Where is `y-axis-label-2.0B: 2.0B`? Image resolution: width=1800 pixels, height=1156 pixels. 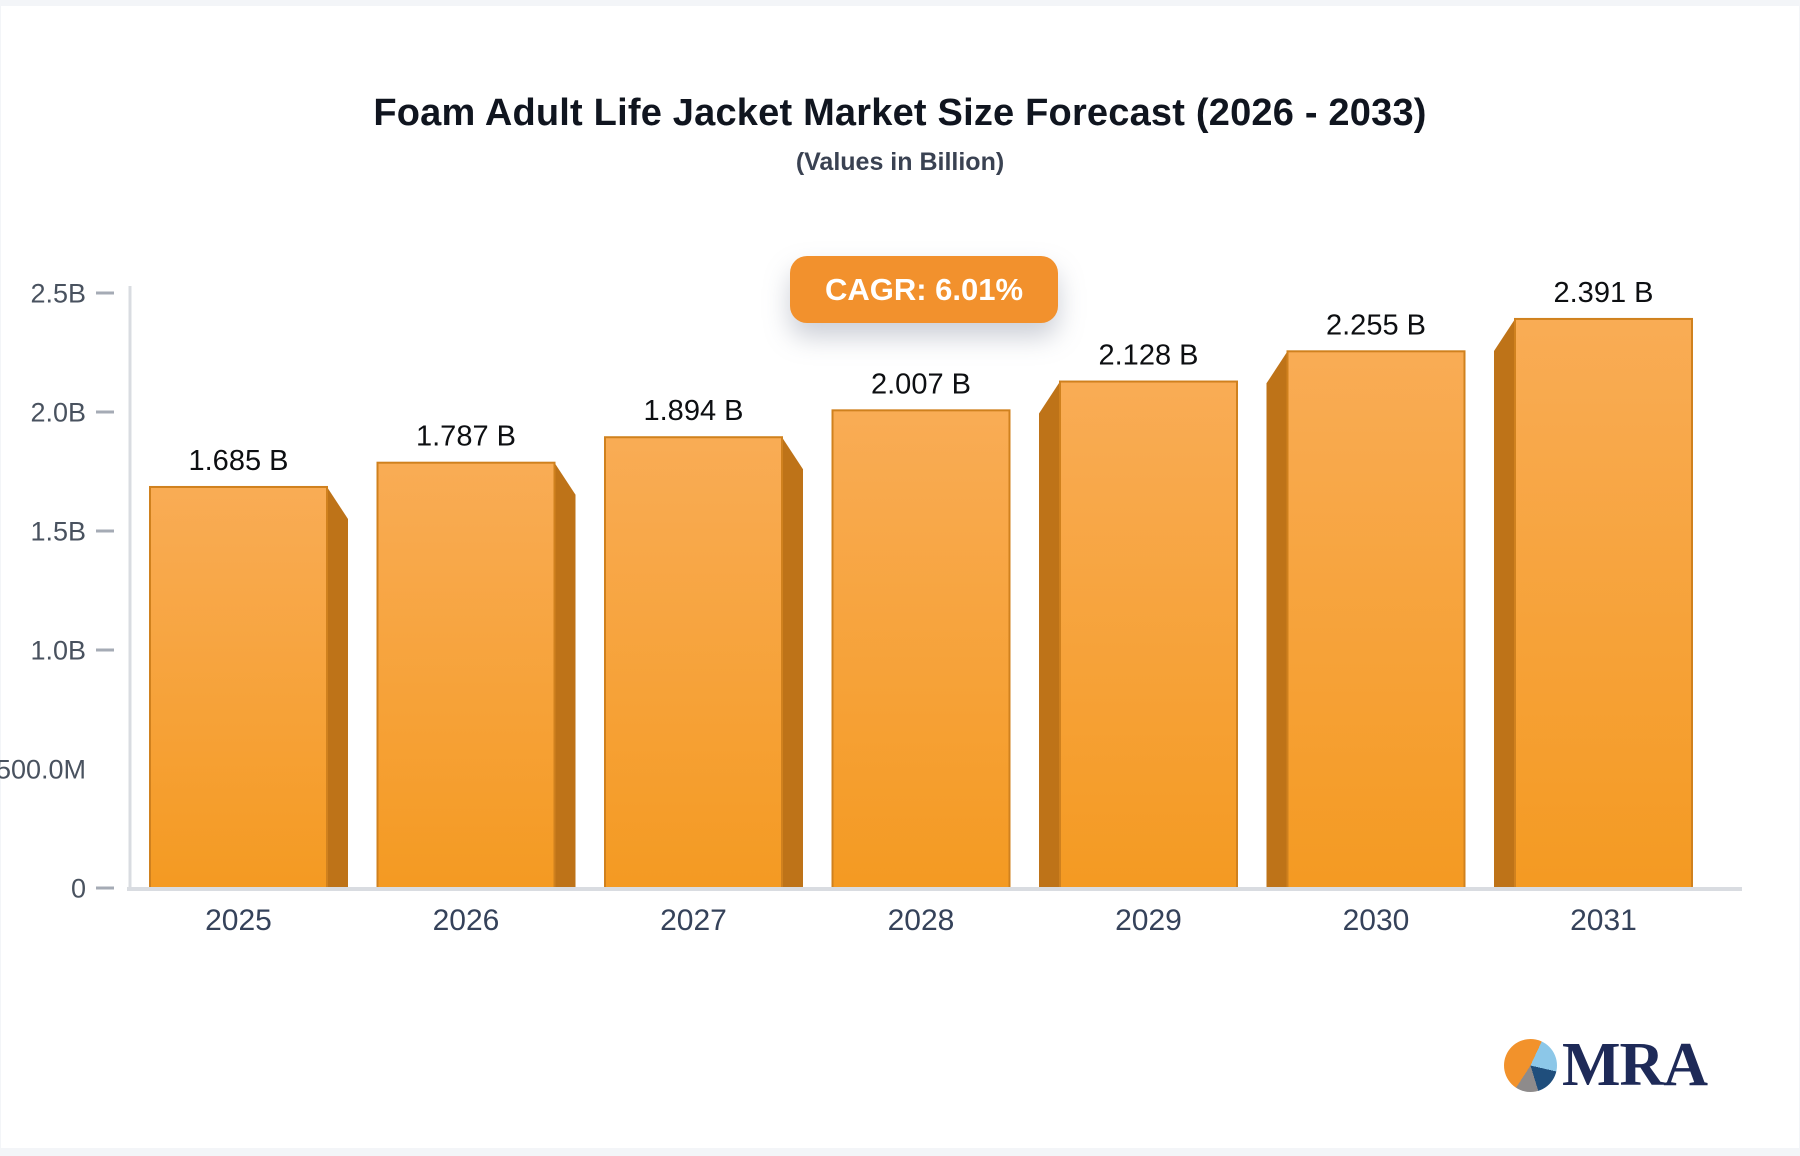
y-axis-label-2.0B: 2.0B is located at coordinates (58, 412).